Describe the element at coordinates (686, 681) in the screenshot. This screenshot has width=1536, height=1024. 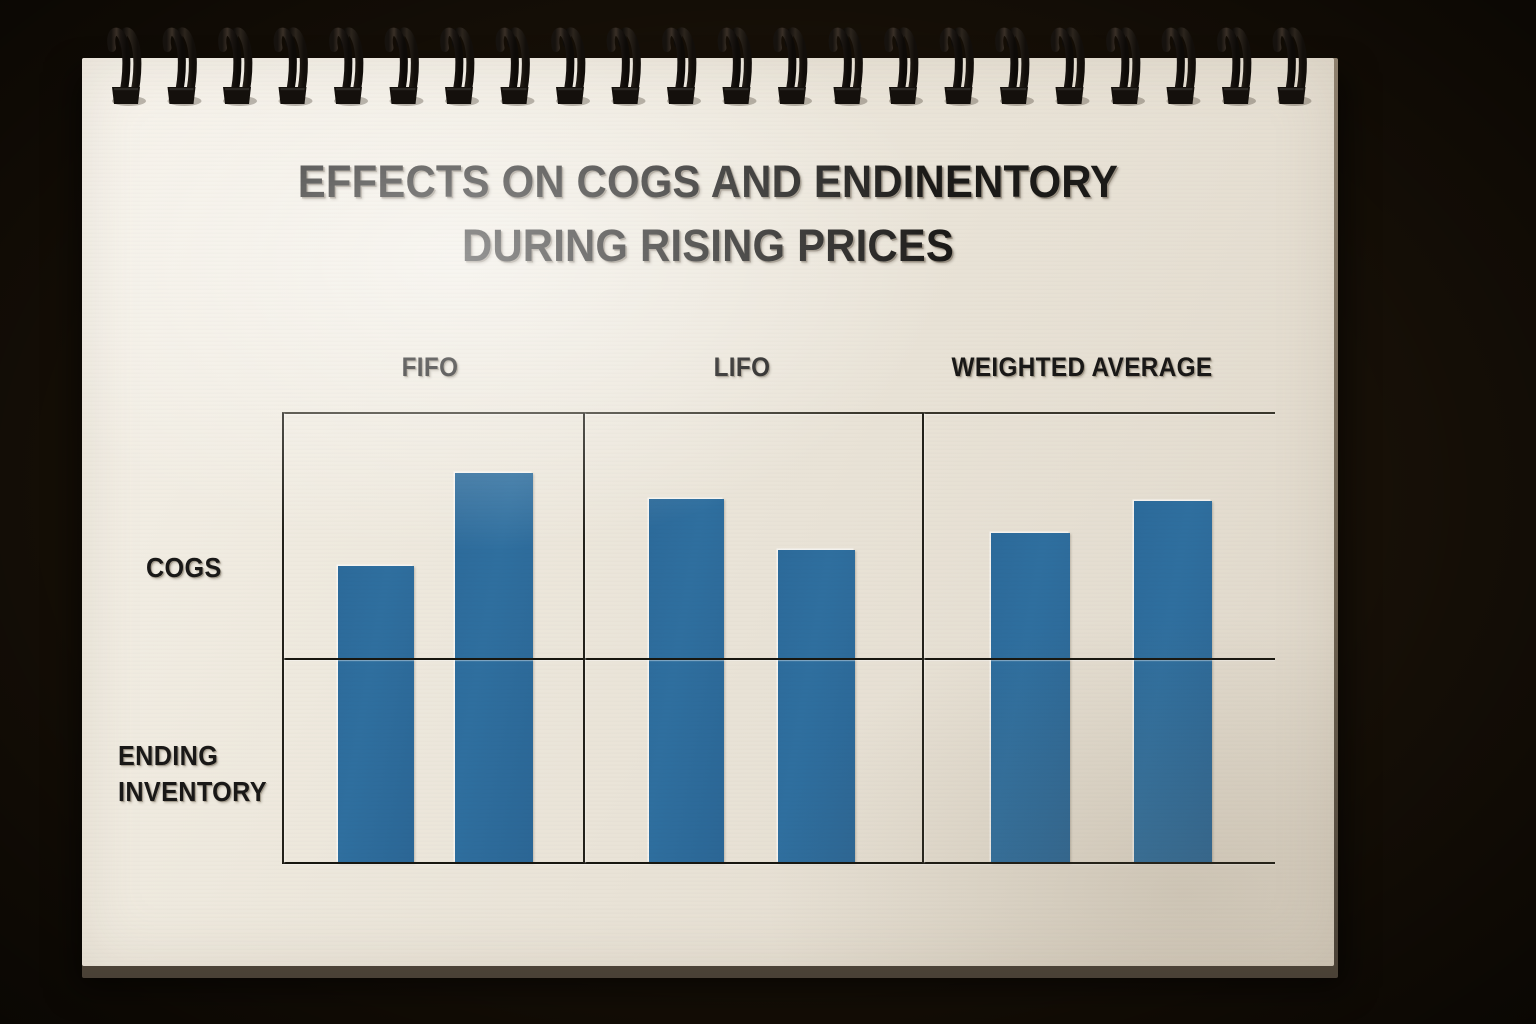
I see `bar-lifo-cogs` at that location.